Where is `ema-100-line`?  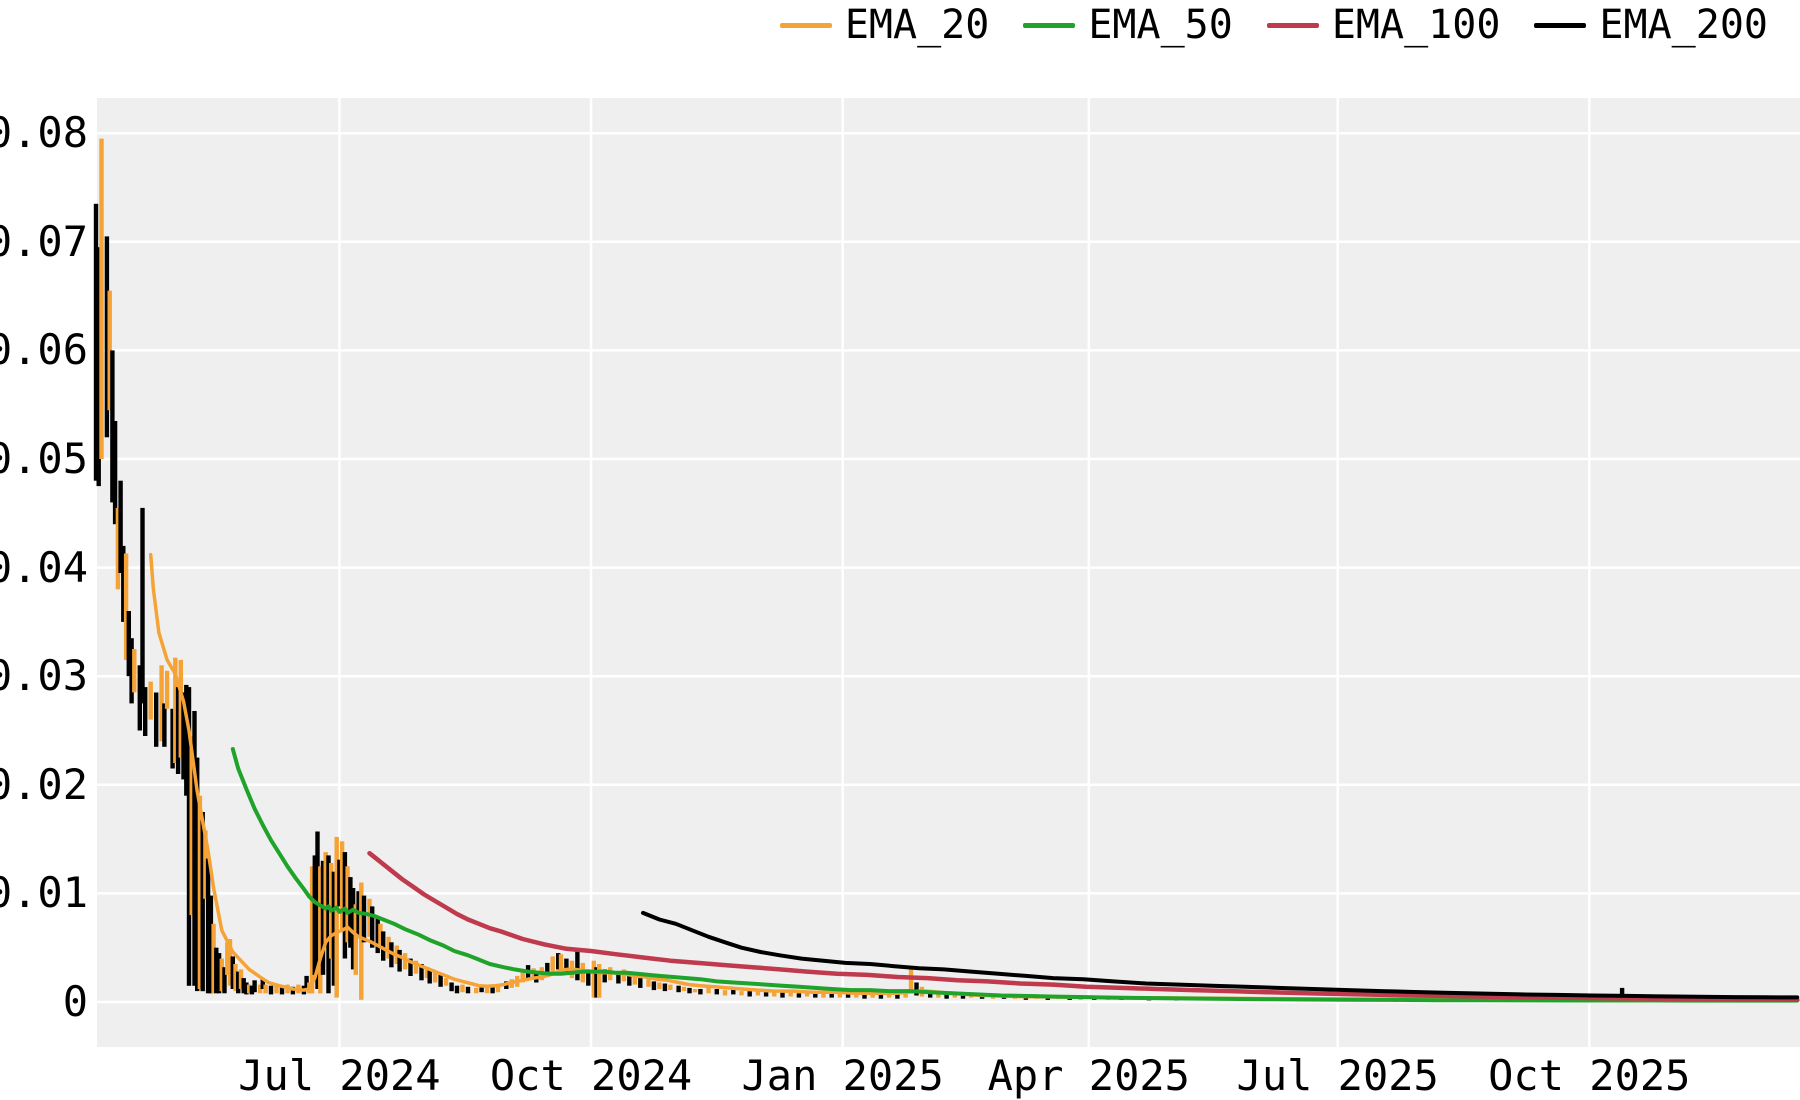 ema-100-line is located at coordinates (1083, 926).